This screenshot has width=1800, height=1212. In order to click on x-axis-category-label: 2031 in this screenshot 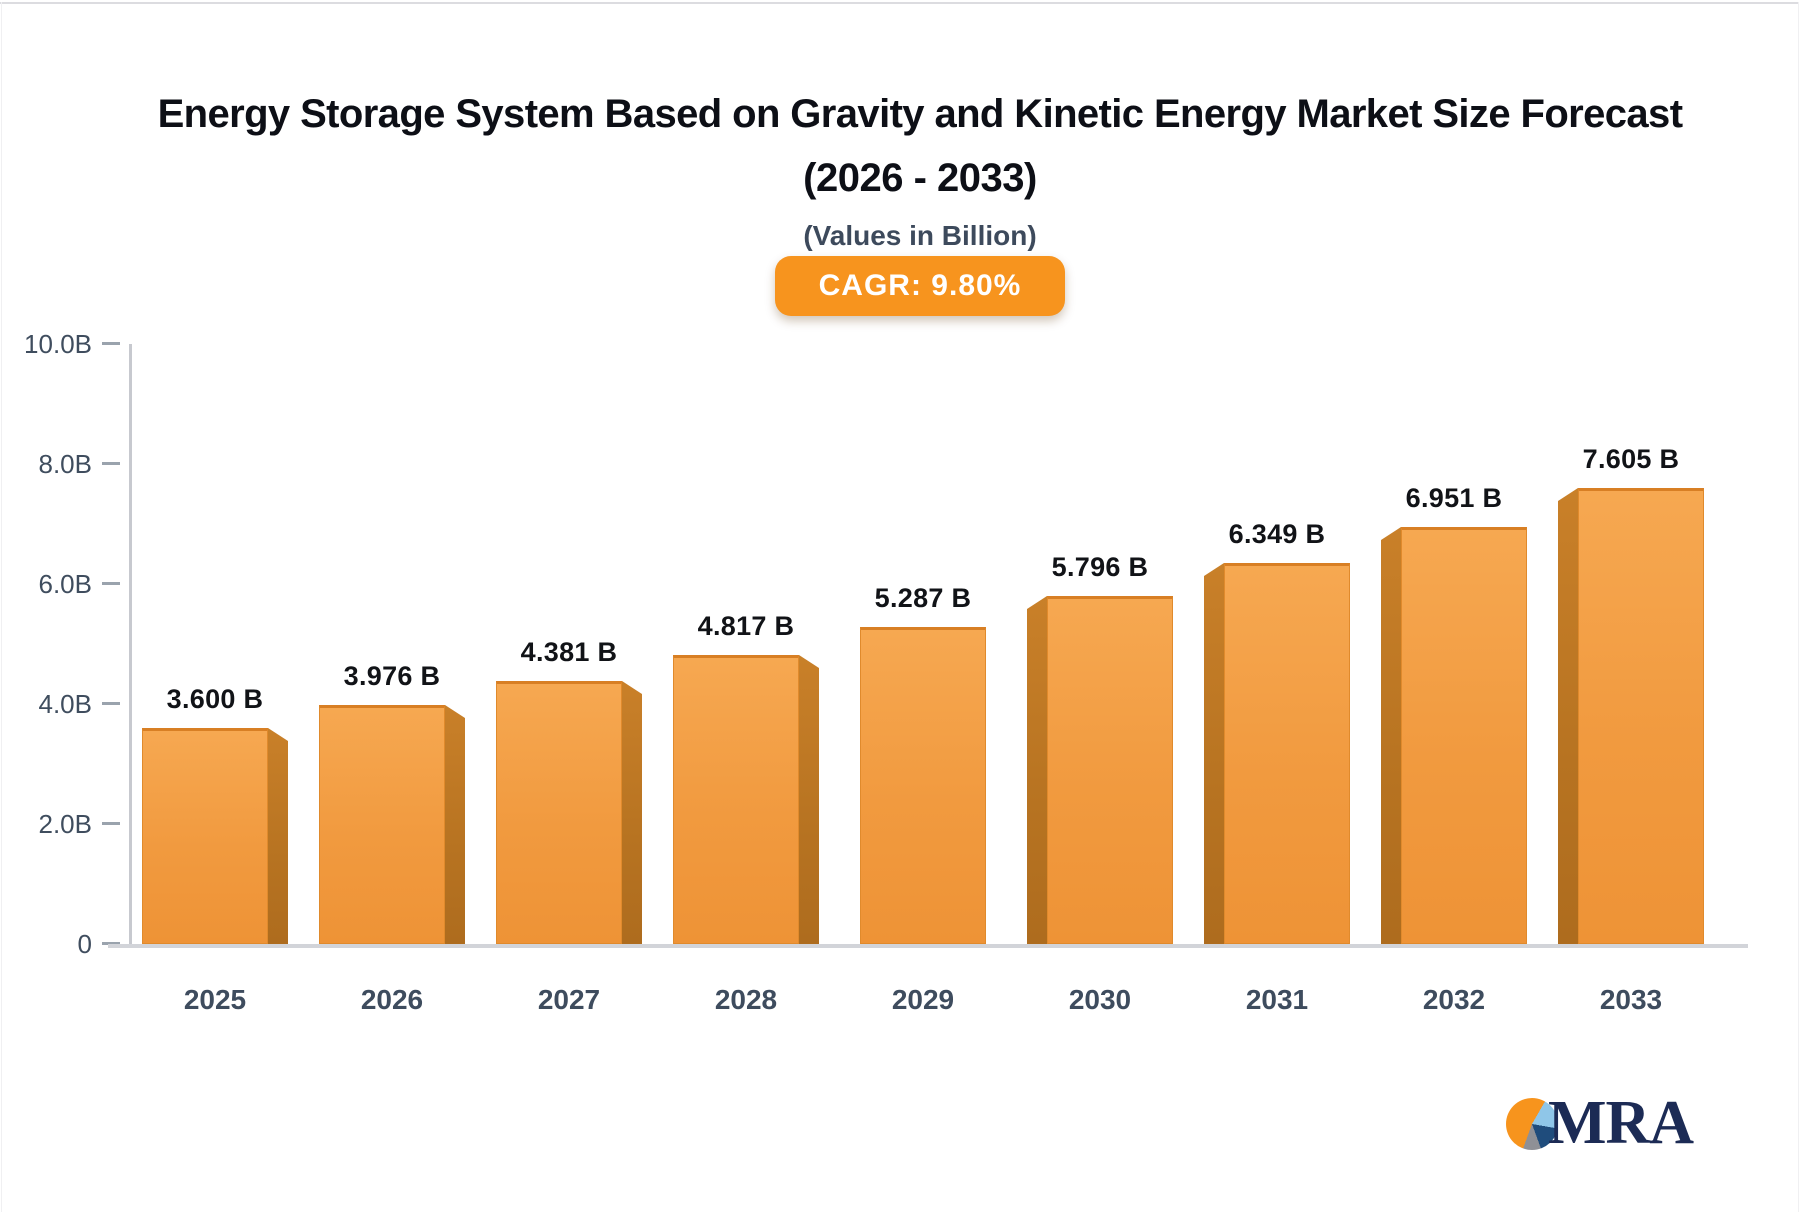, I will do `click(1277, 999)`.